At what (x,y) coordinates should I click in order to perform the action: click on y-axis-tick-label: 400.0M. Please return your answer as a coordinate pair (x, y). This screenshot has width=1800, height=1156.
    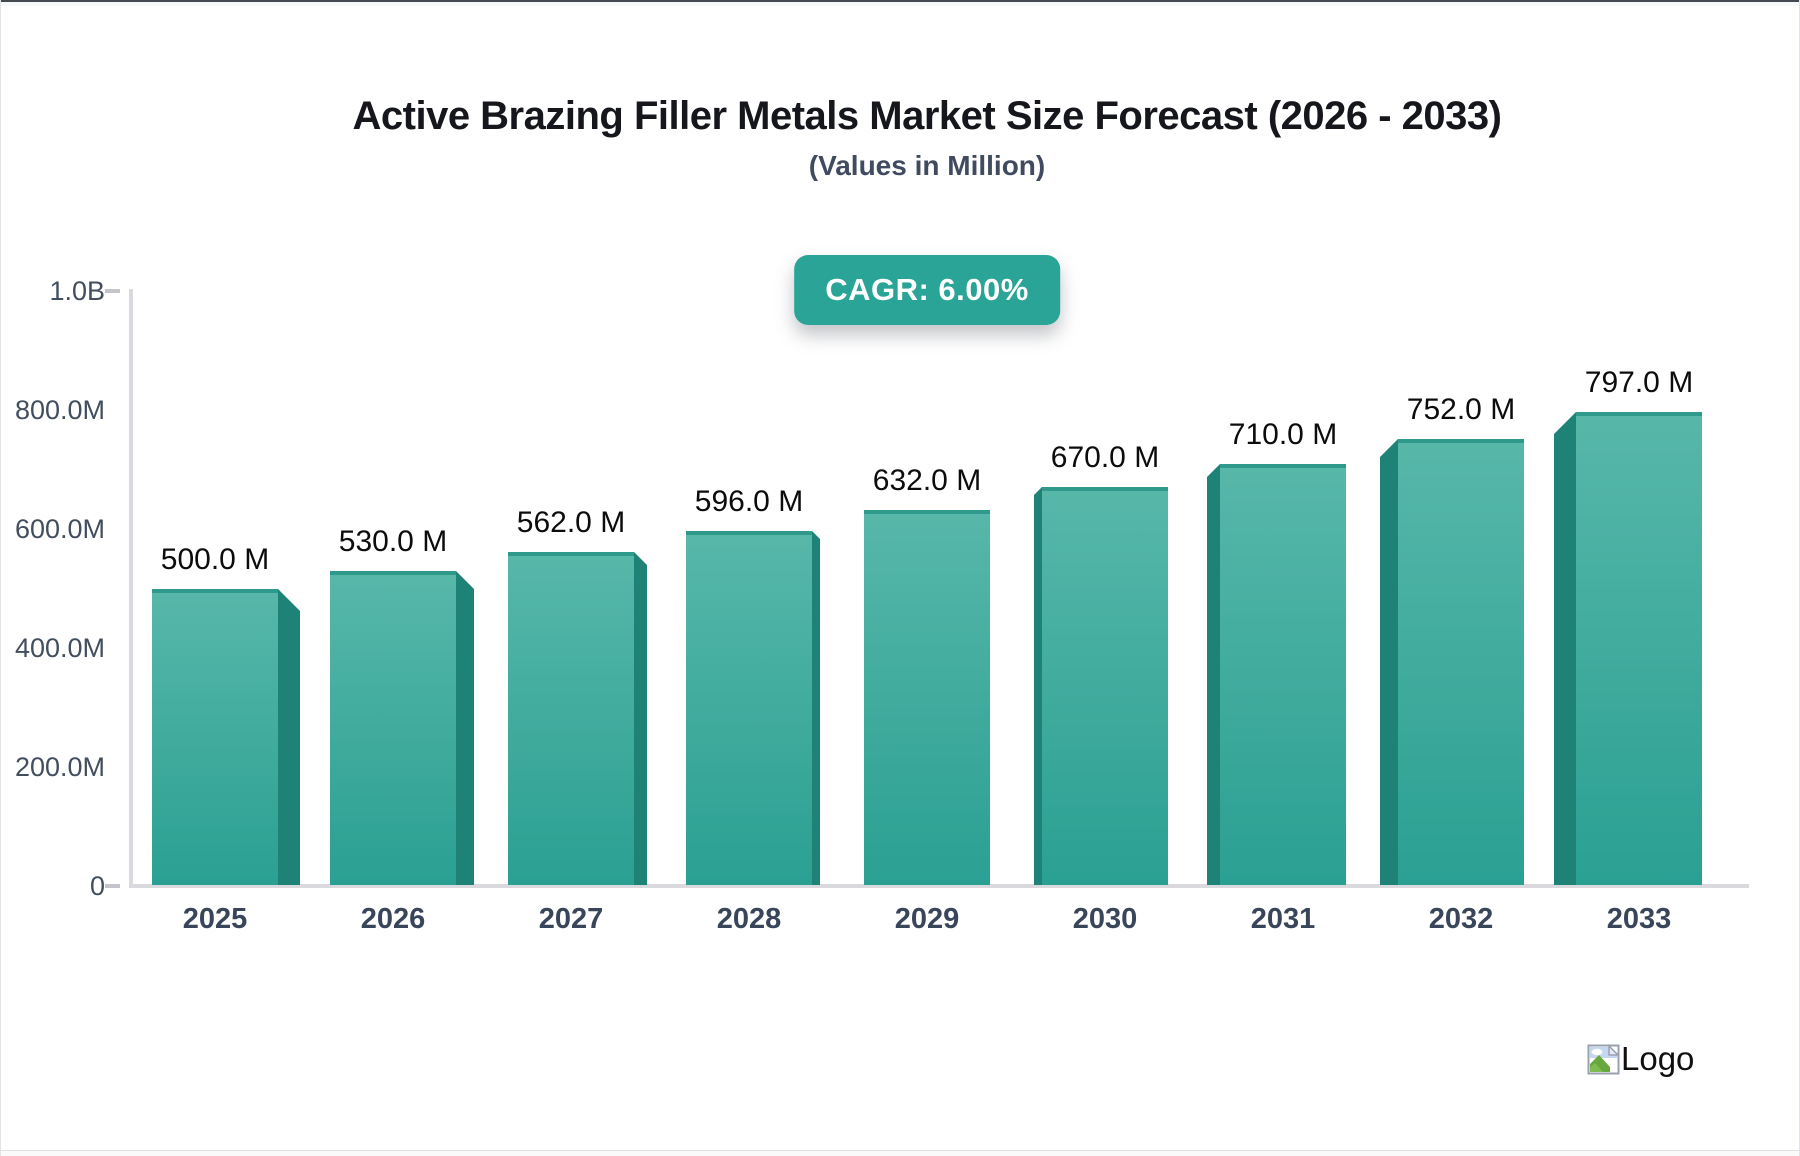
    Looking at the image, I should click on (59, 648).